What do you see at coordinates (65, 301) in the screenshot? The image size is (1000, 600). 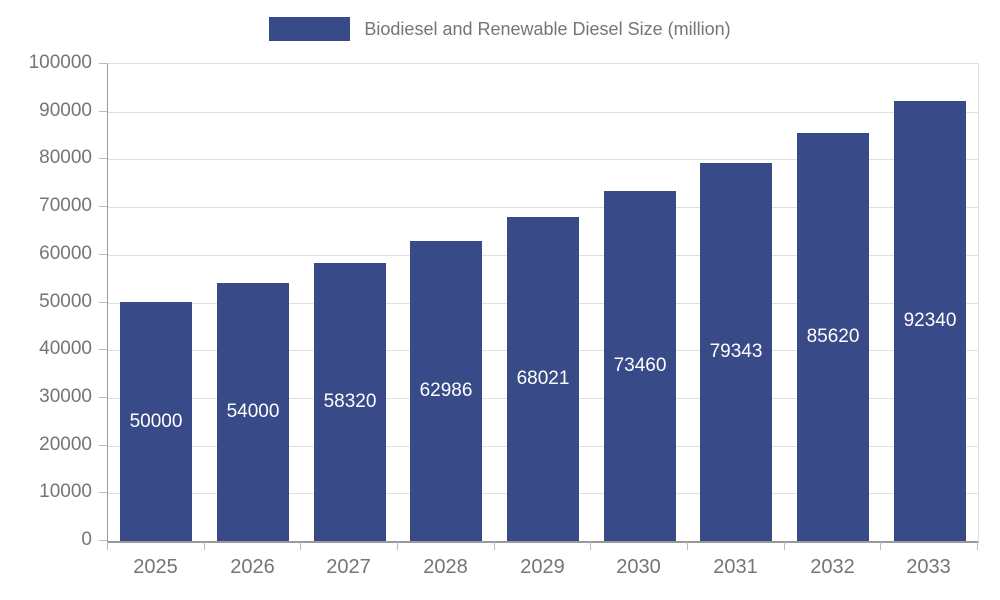 I see `y-tick-label: 50000` at bounding box center [65, 301].